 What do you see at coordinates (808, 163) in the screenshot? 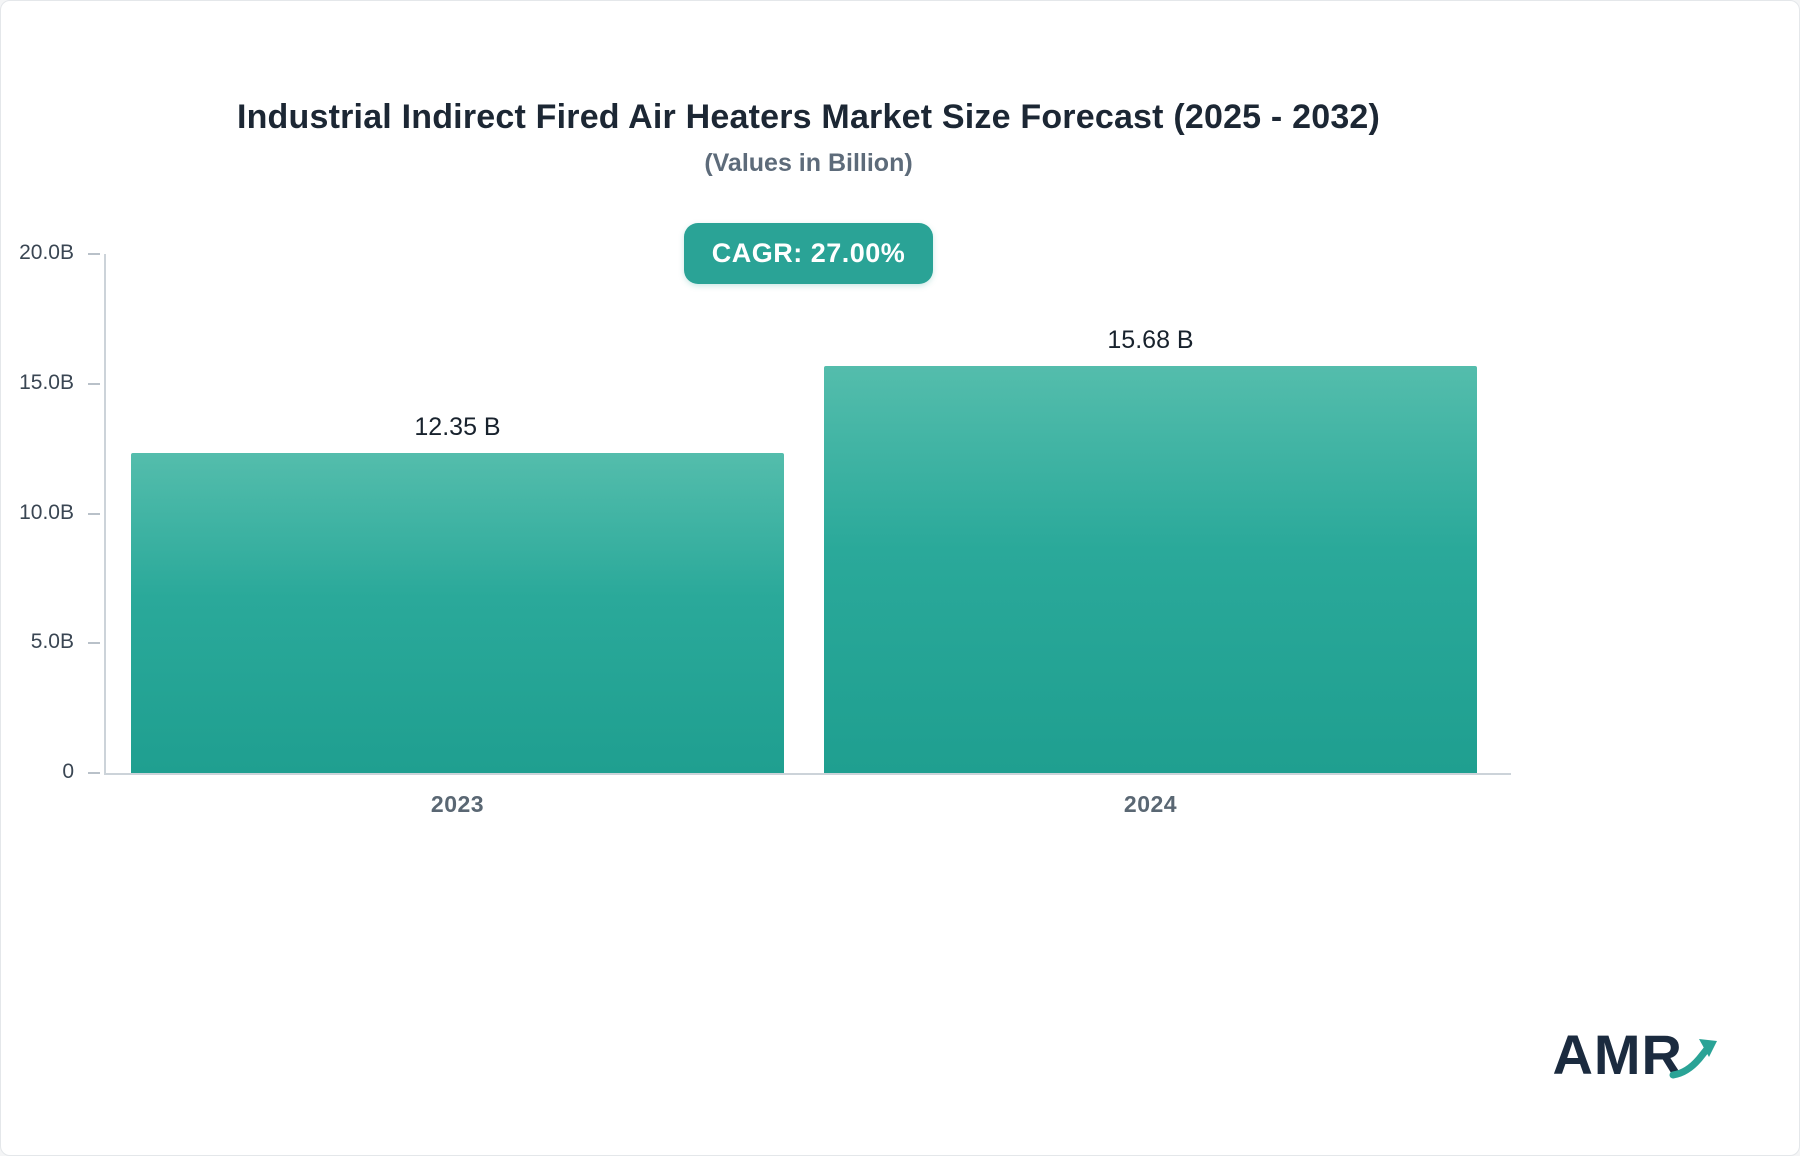
I see `chart-subtitle: (Values in Billion)` at bounding box center [808, 163].